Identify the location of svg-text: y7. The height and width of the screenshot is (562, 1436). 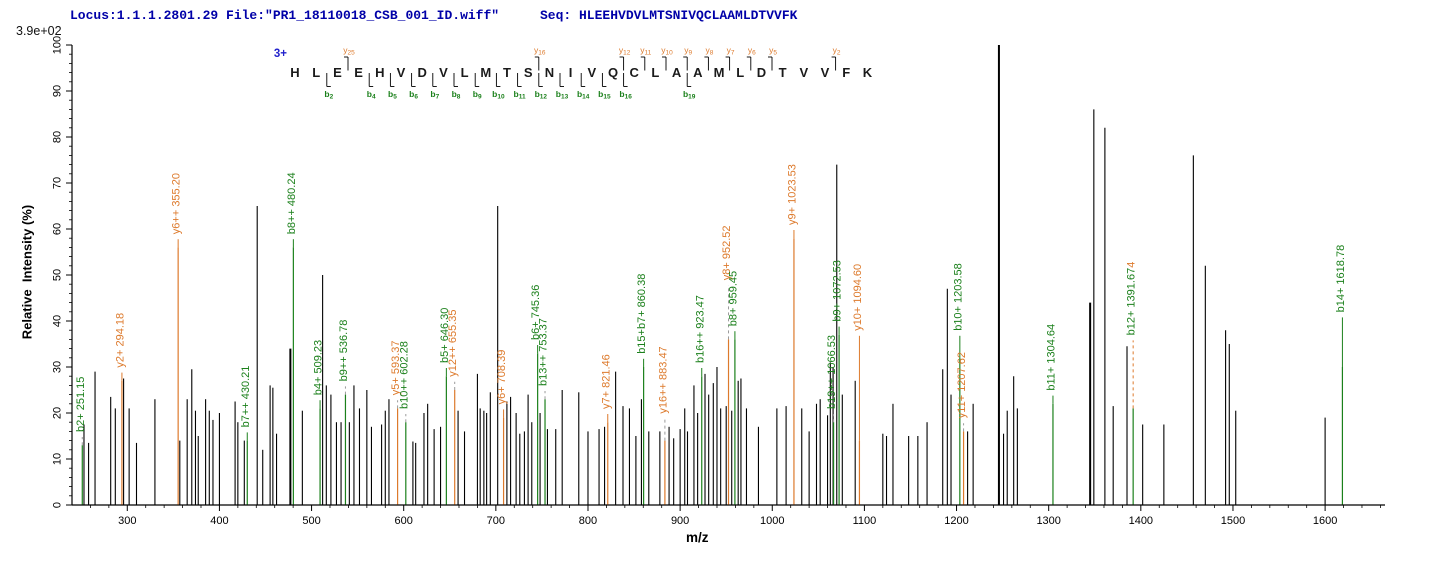
(731, 51).